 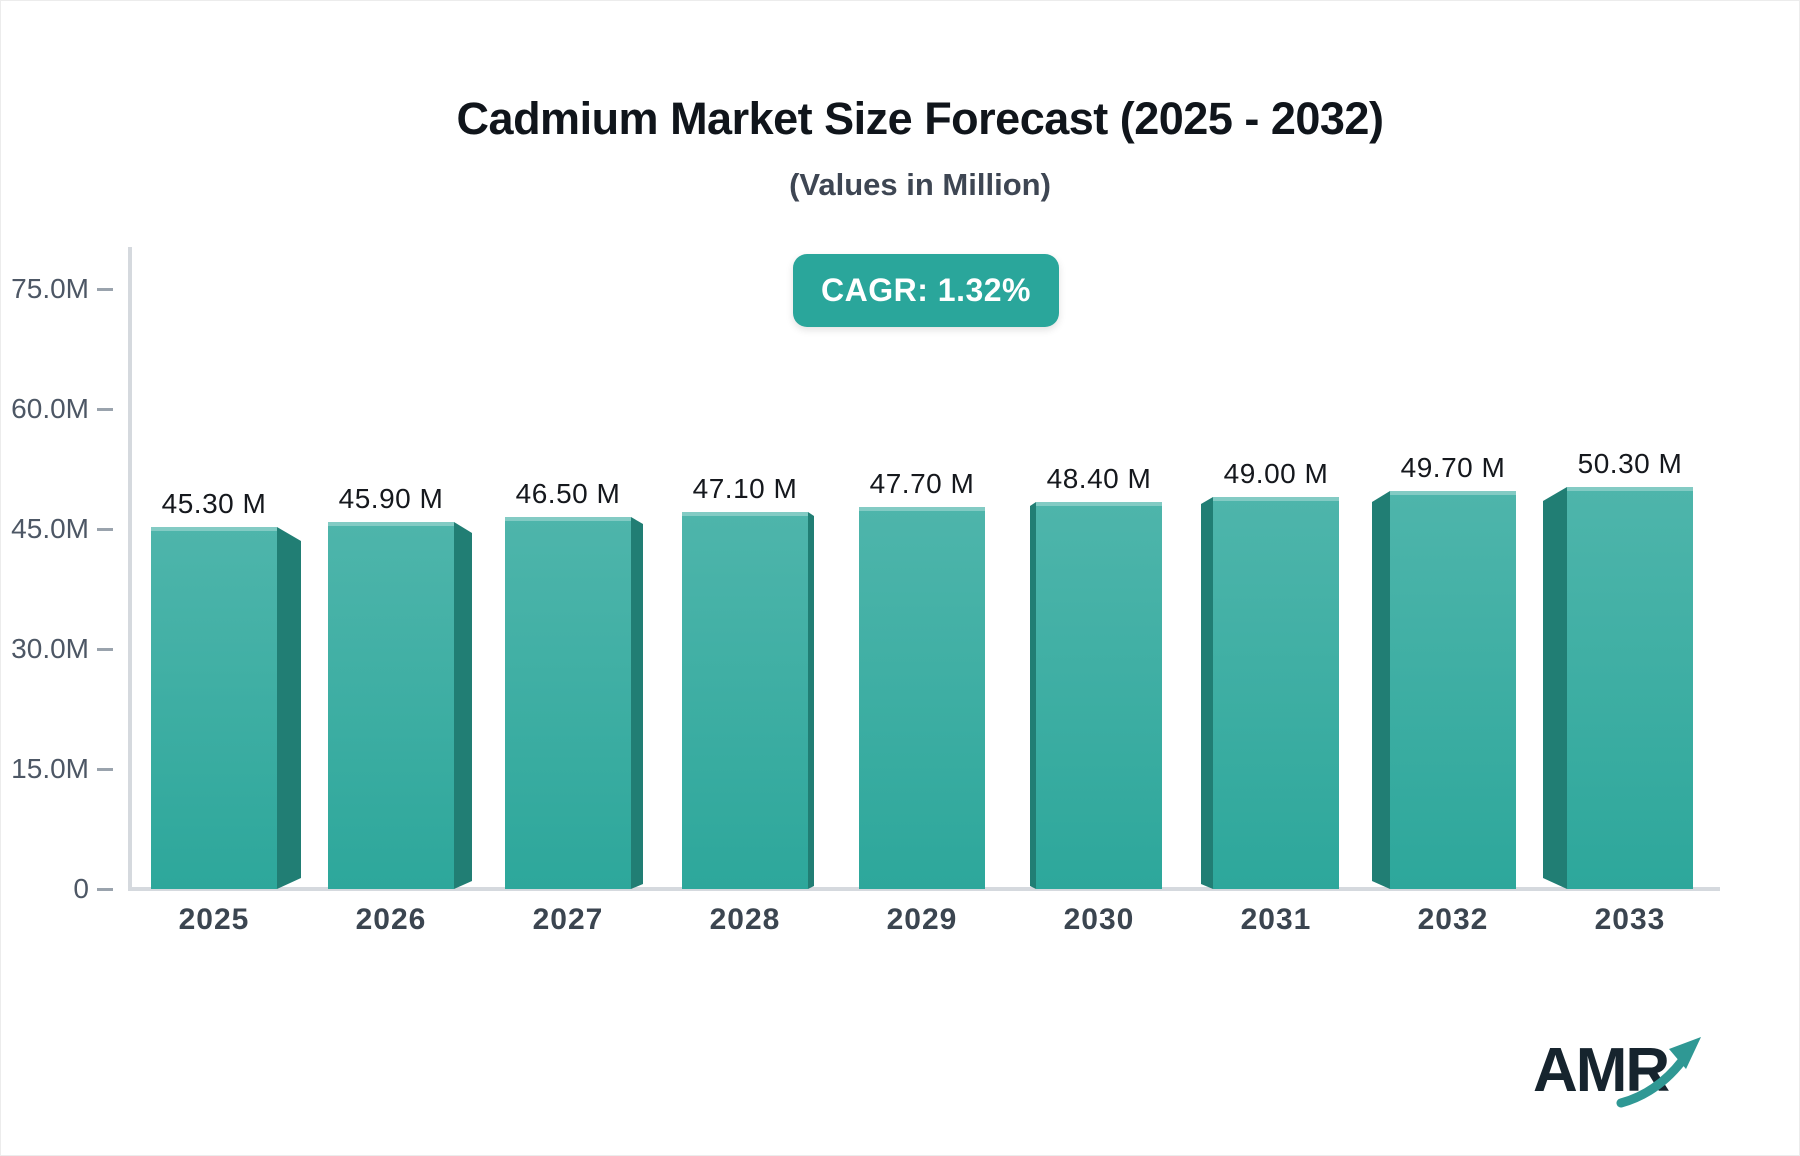 I want to click on bar-value-label-2030: 48.40 M, so click(x=1099, y=478).